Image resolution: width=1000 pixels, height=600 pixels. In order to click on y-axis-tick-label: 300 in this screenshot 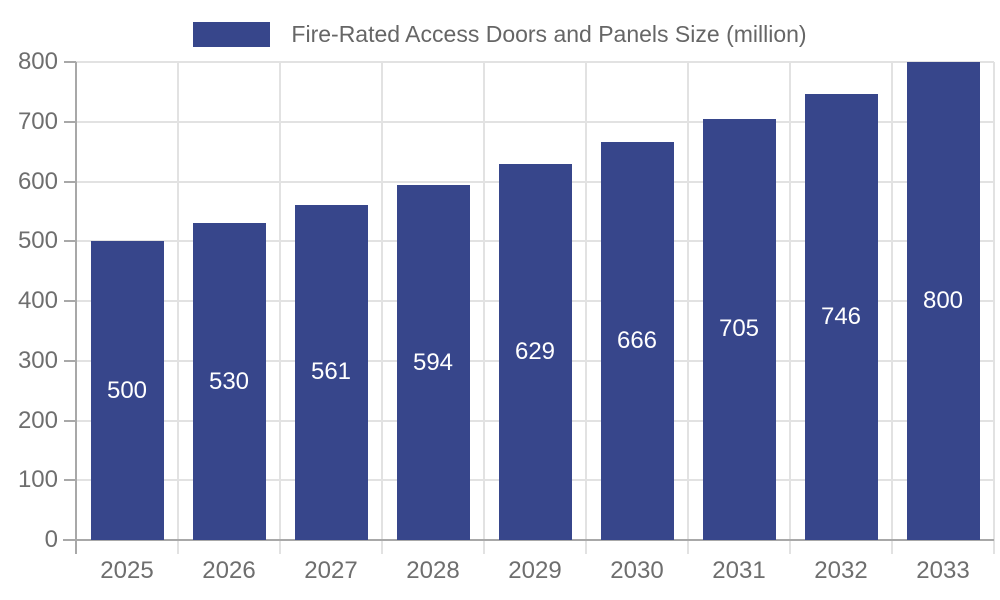, I will do `click(37, 360)`.